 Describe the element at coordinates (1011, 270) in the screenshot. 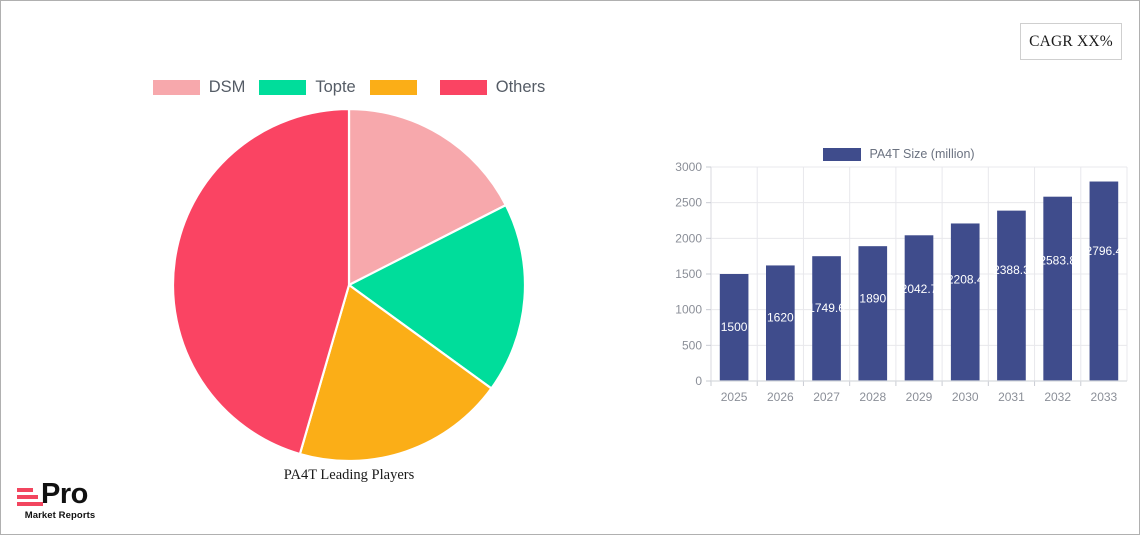

I see `bar-value-label: 2388.3` at that location.